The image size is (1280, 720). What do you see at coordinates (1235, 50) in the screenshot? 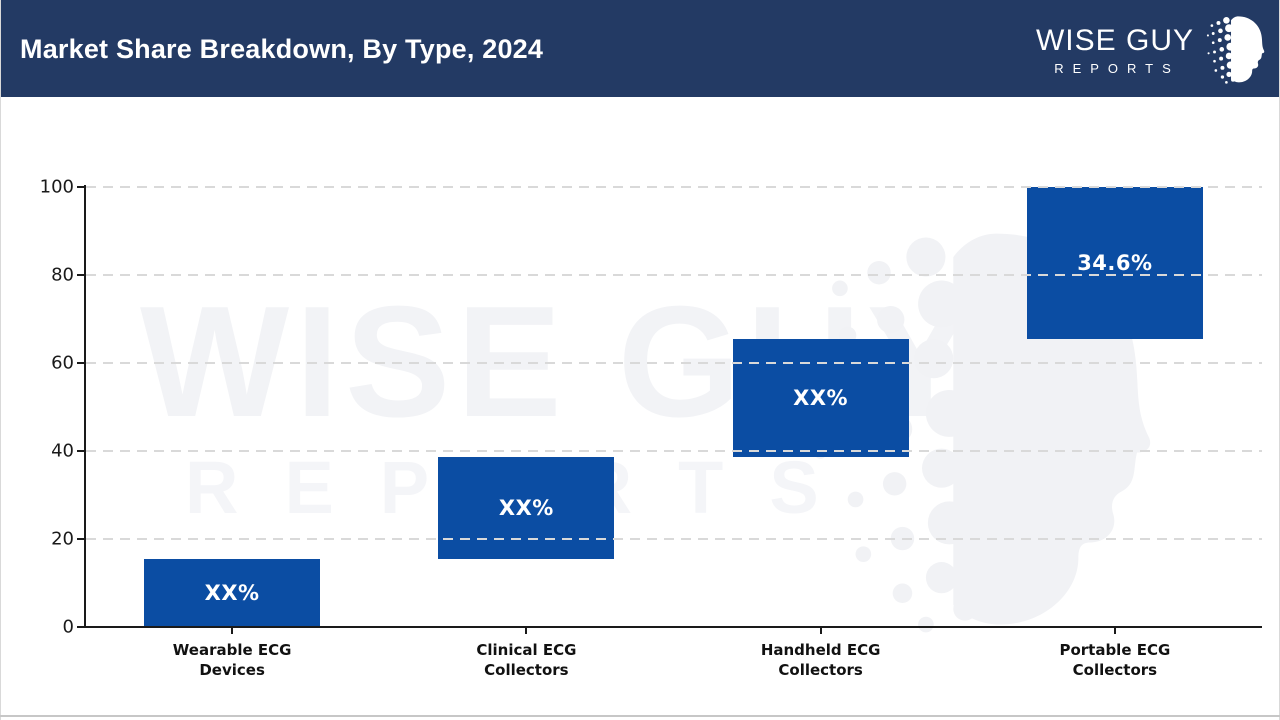
I see `face-profile-icon` at bounding box center [1235, 50].